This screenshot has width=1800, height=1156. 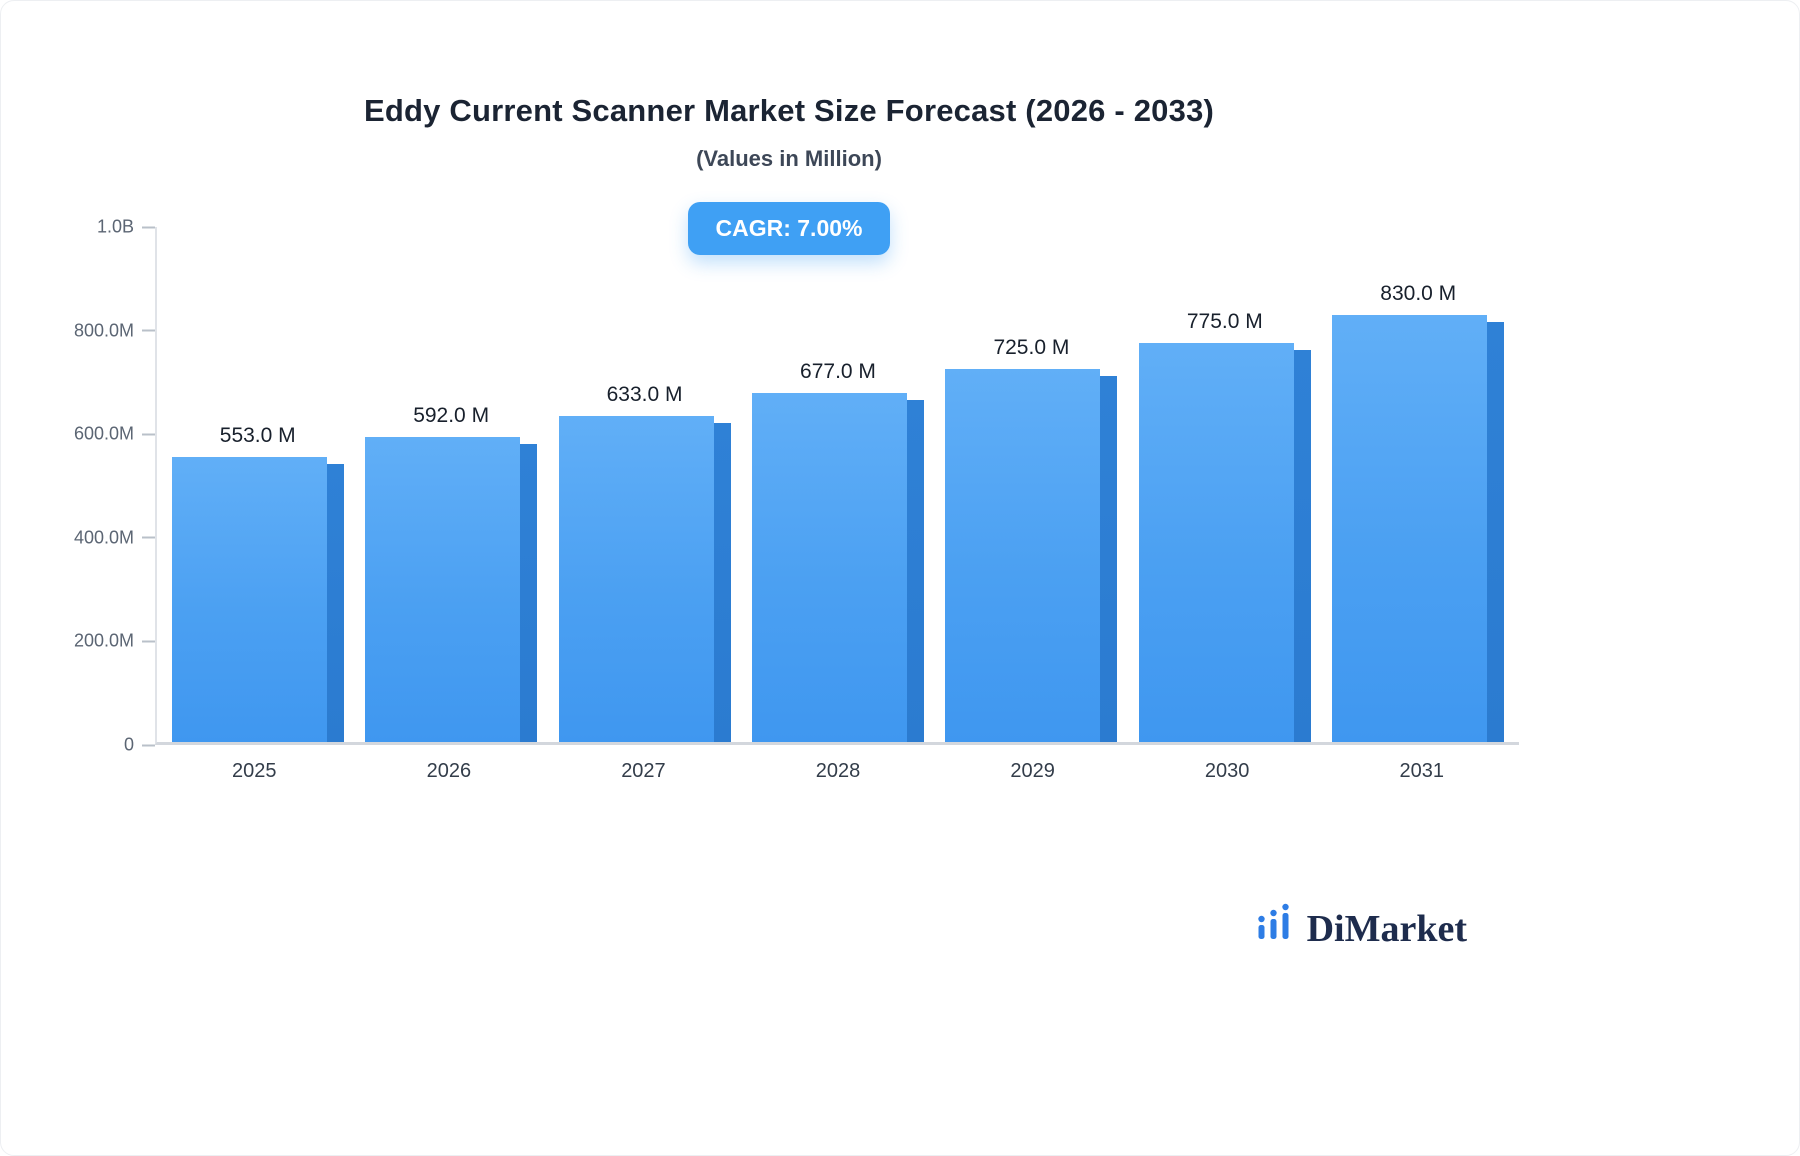 I want to click on x-axis-label: 2027, so click(x=643, y=771).